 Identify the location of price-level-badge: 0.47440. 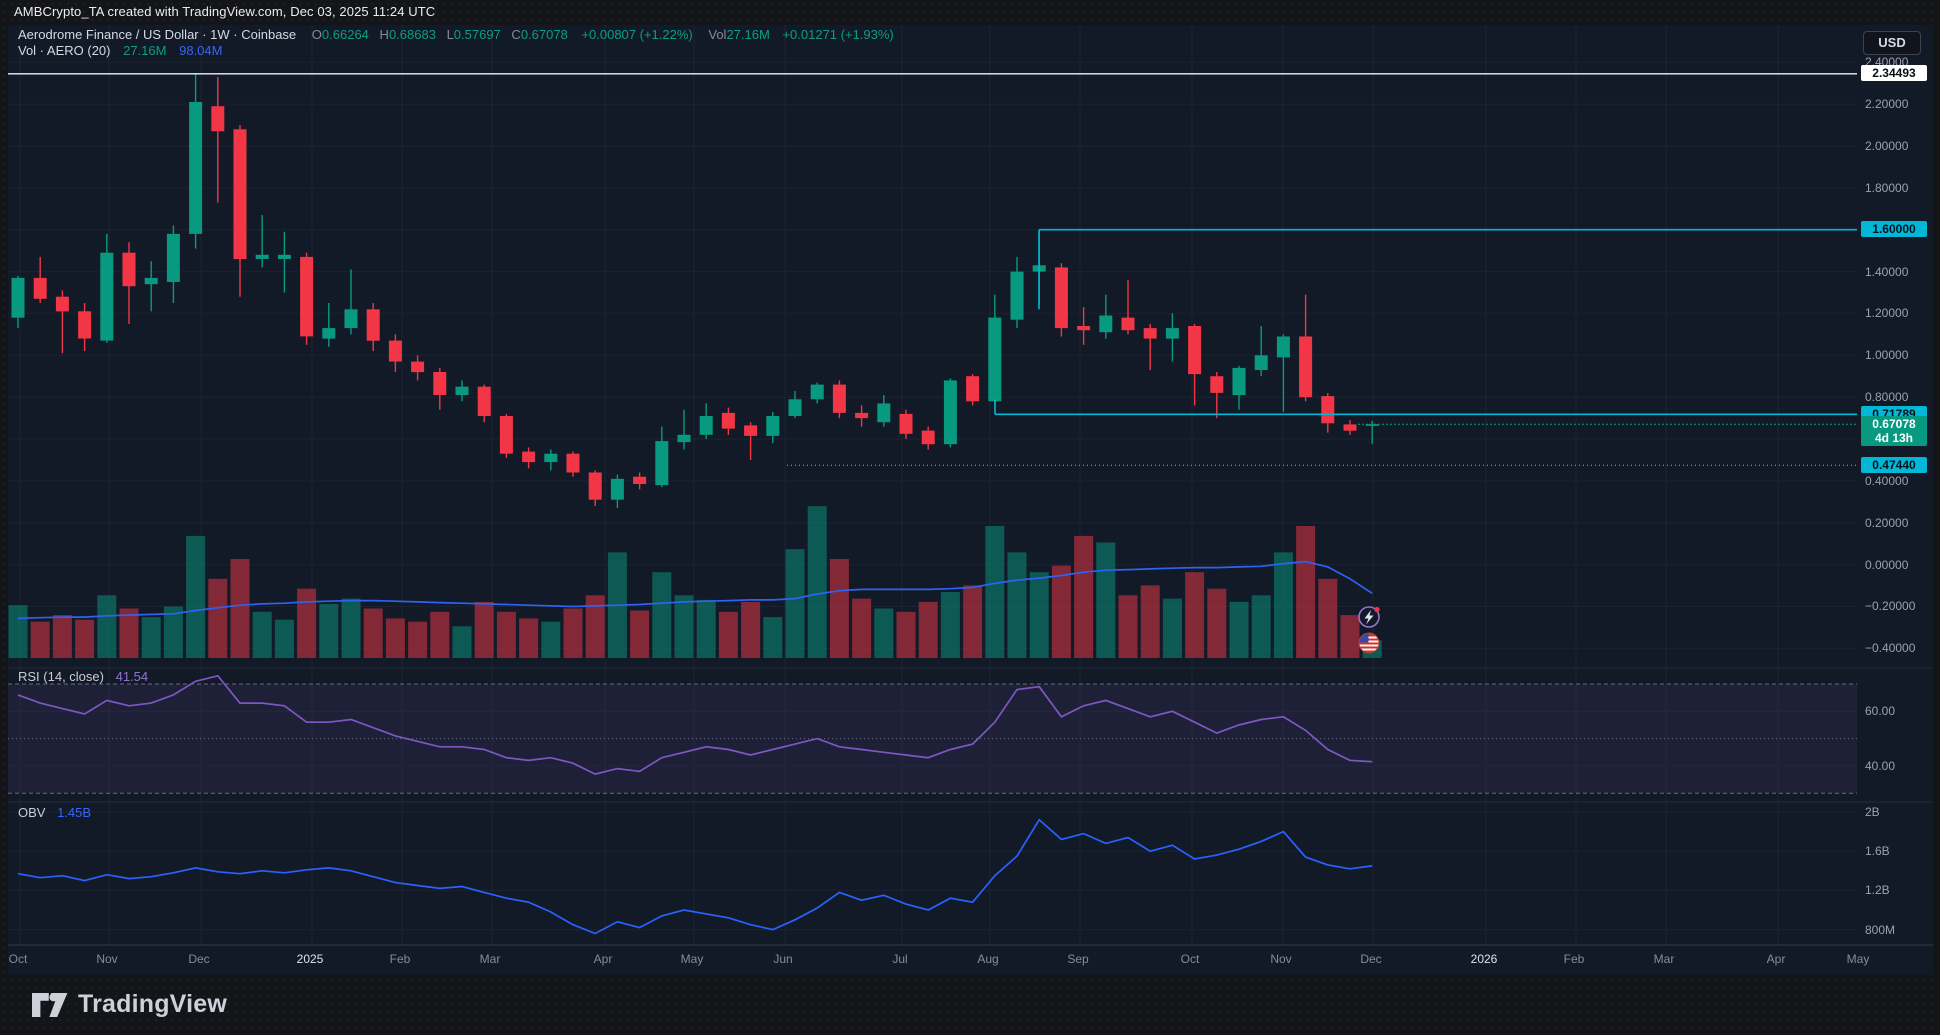
(1894, 465).